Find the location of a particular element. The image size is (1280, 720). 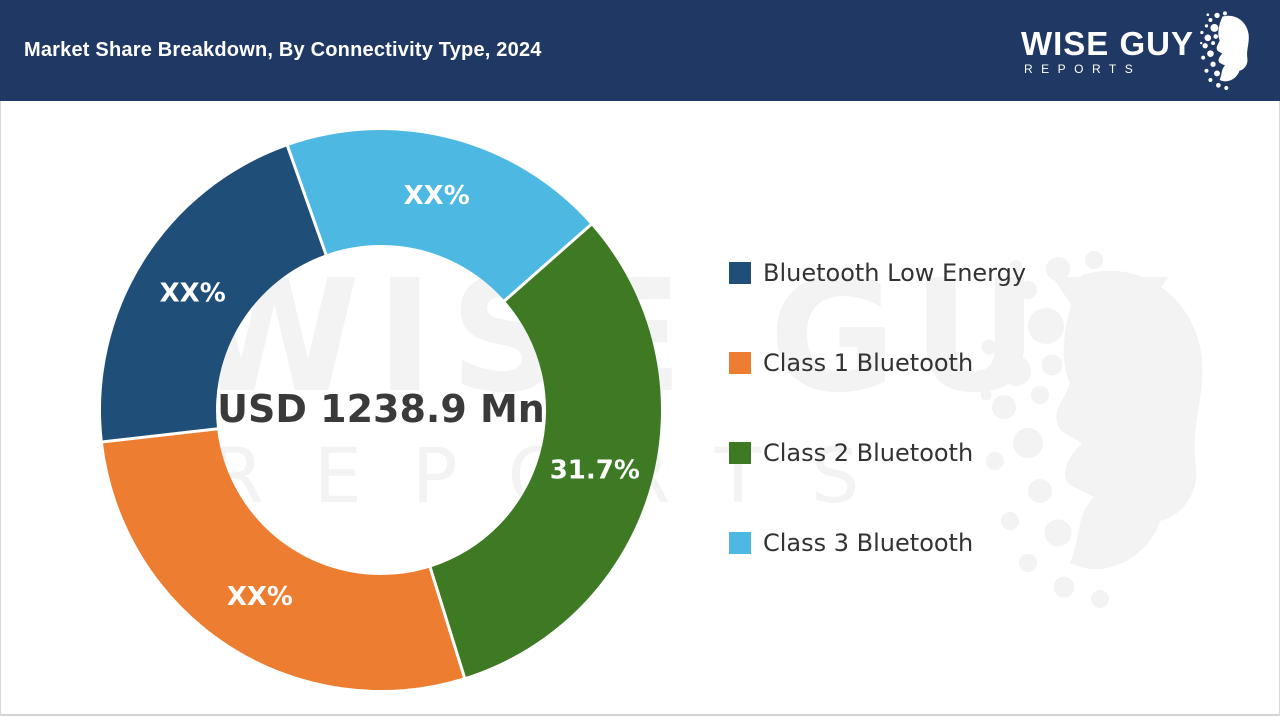

donut-center-value: USD 1238.9 Mn is located at coordinates (381, 409).